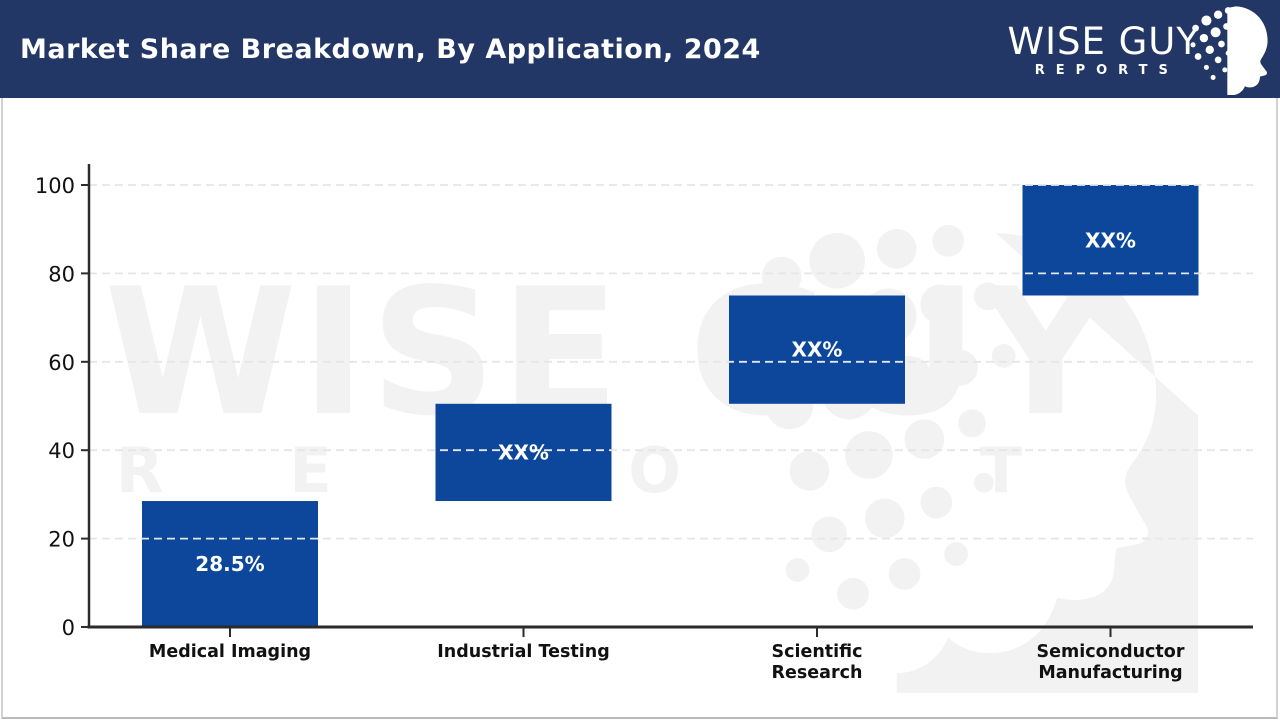 The width and height of the screenshot is (1280, 720). What do you see at coordinates (230, 652) in the screenshot?
I see `svg-text: Medical Imaging` at bounding box center [230, 652].